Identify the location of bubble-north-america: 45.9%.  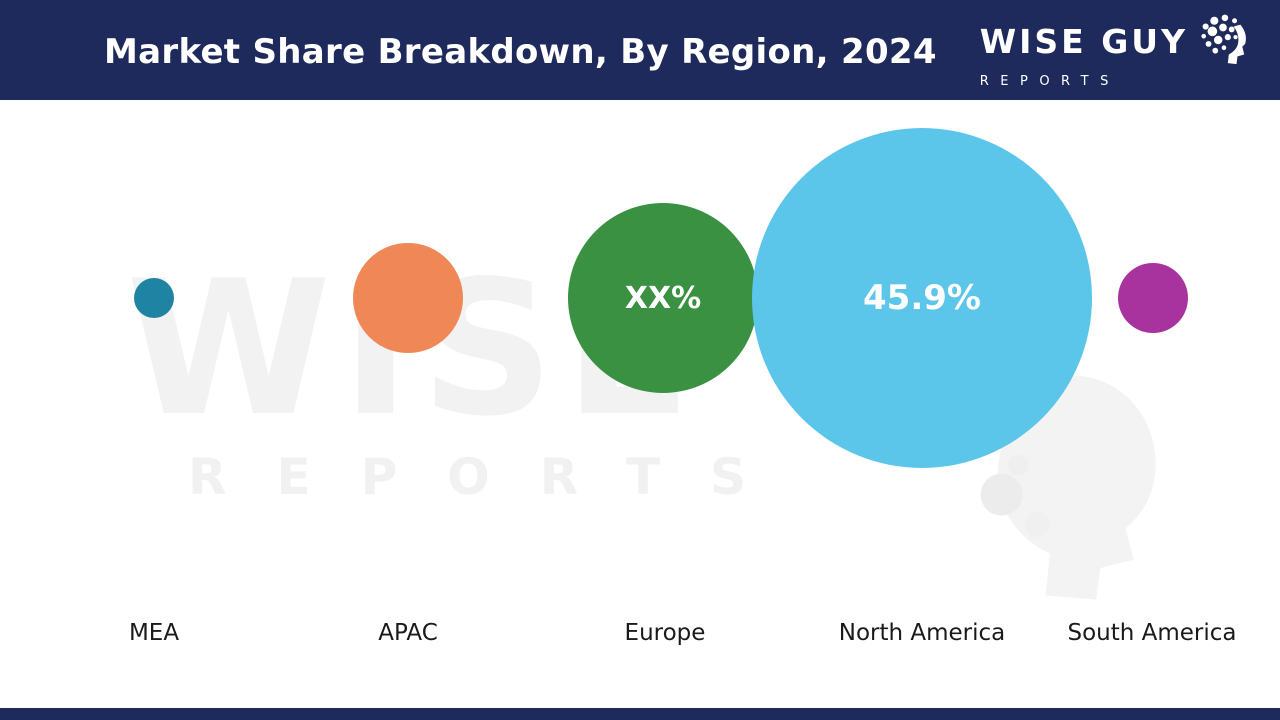
(922, 298).